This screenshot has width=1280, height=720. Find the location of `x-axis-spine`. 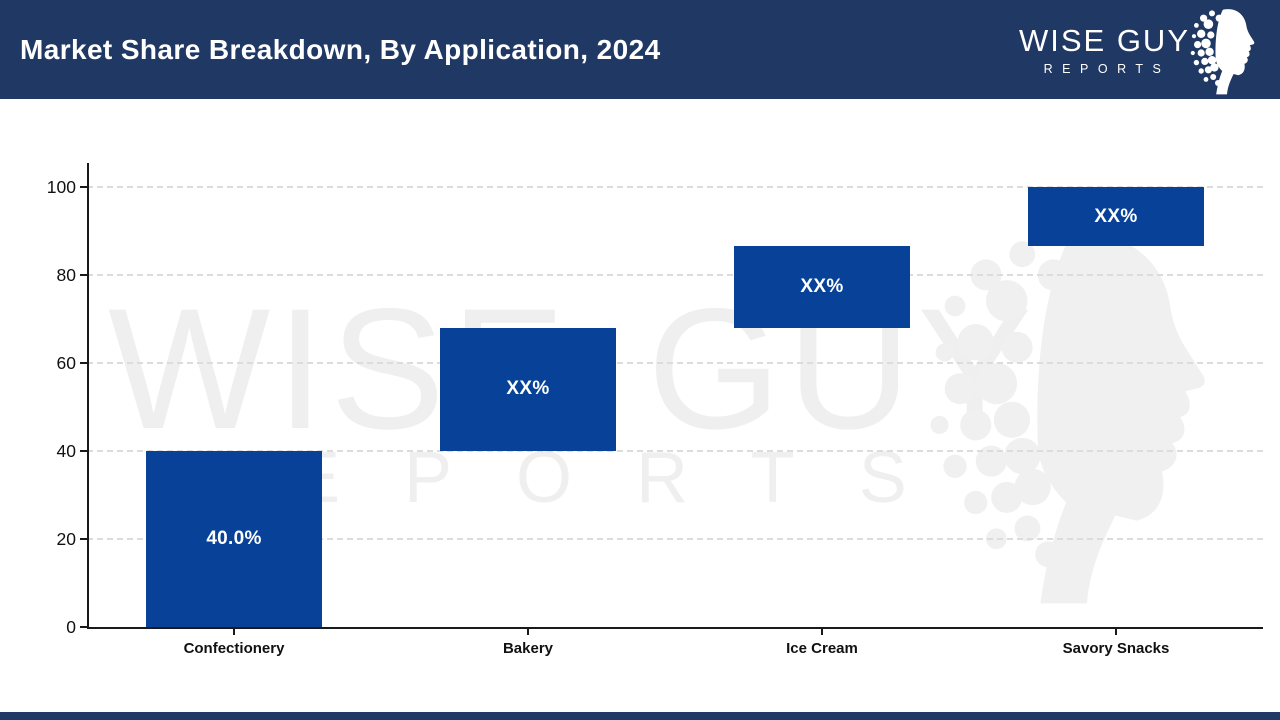

x-axis-spine is located at coordinates (675, 628).